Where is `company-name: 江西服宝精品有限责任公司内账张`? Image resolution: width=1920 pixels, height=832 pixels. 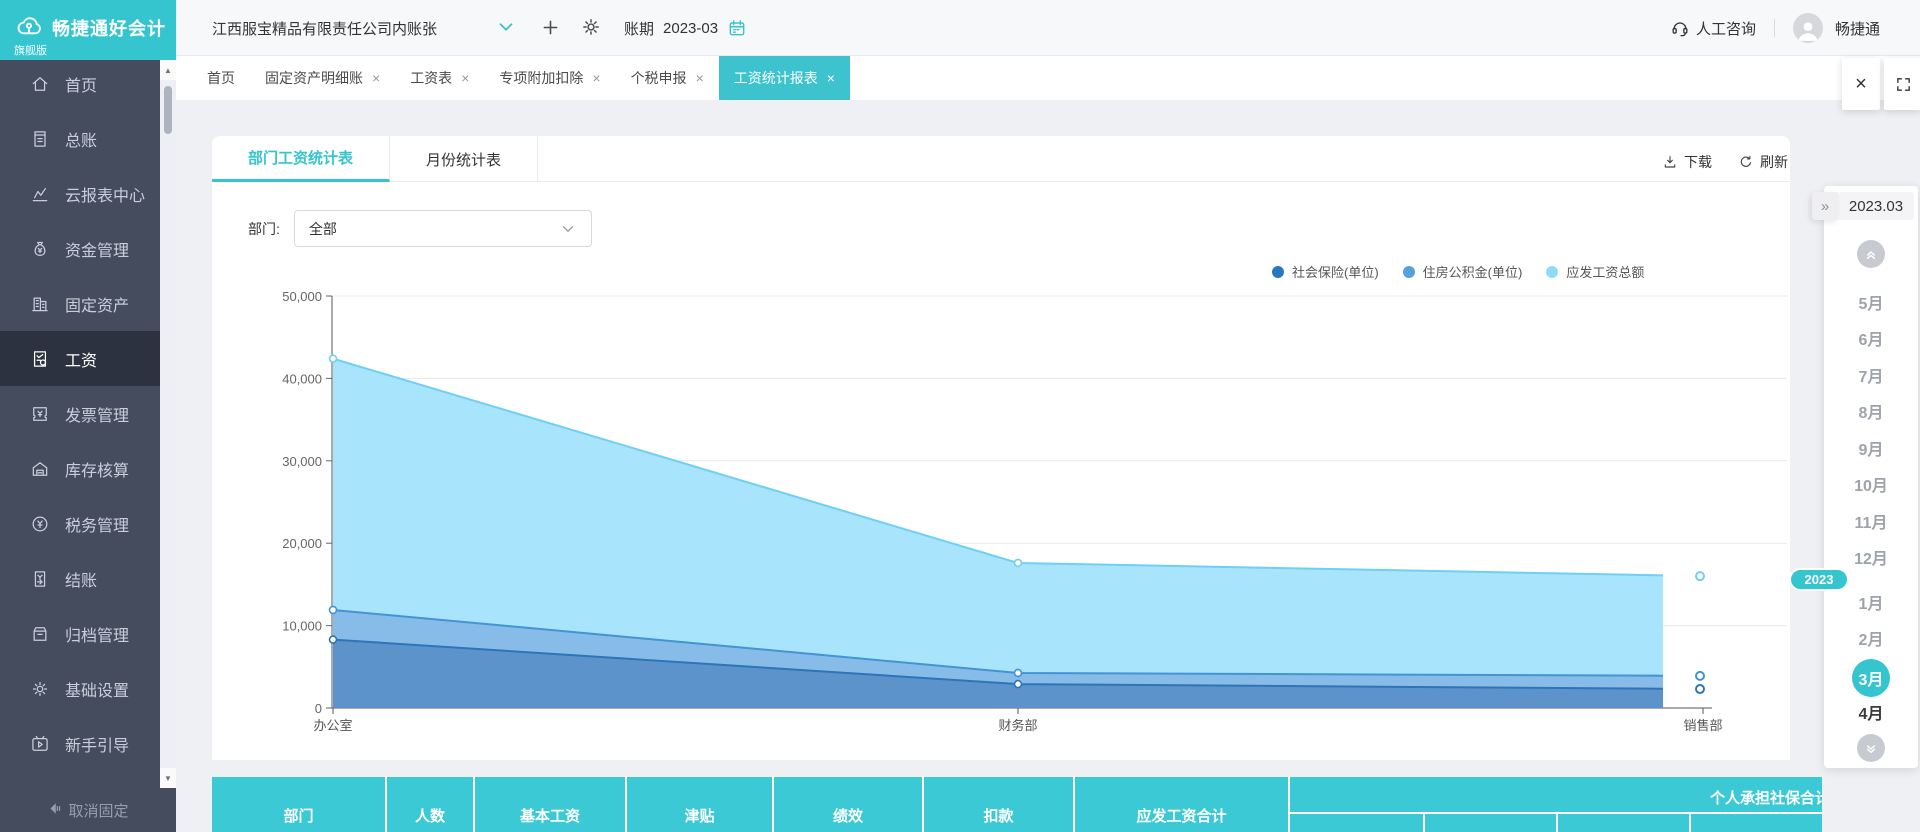
company-name: 江西服宝精品有限责任公司内账张 is located at coordinates (325, 29).